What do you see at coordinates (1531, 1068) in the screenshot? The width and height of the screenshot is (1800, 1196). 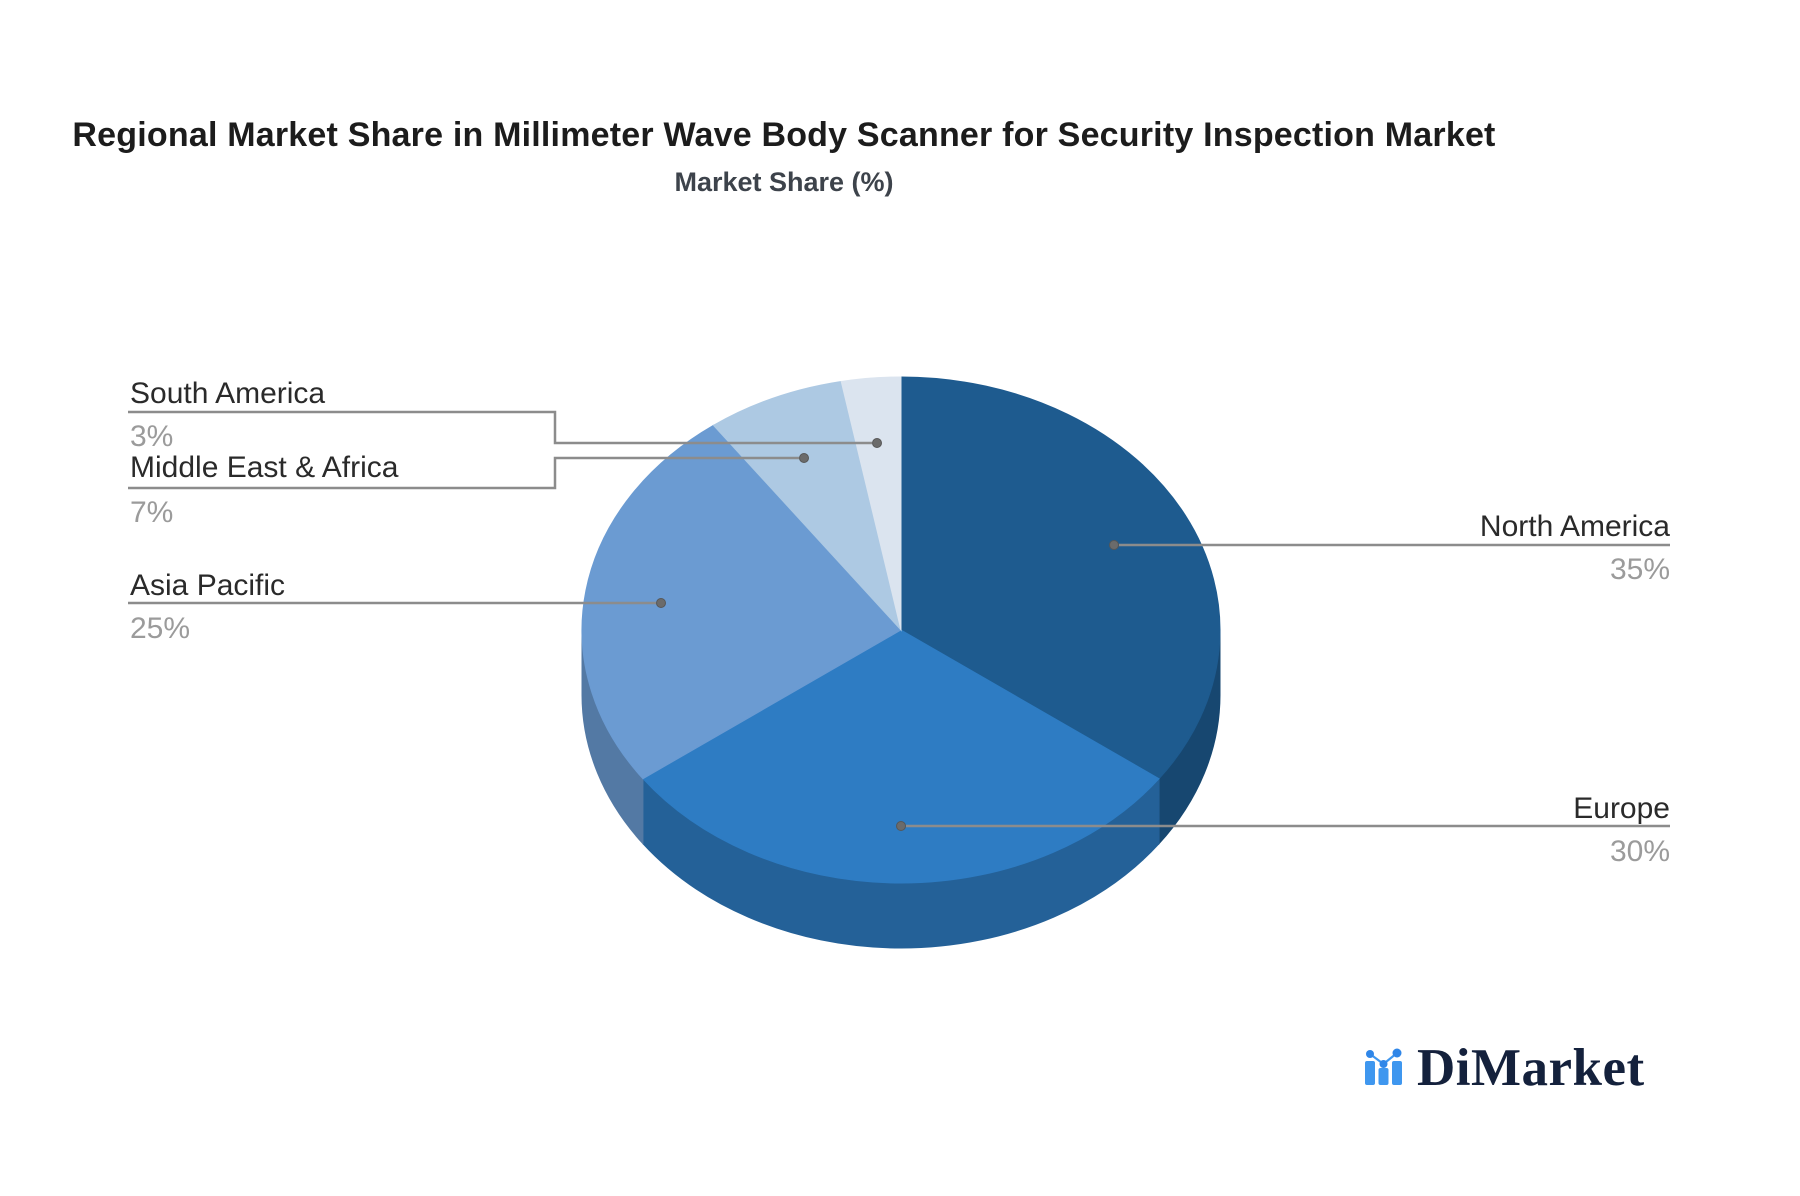 I see `logo-text: DiMarket` at bounding box center [1531, 1068].